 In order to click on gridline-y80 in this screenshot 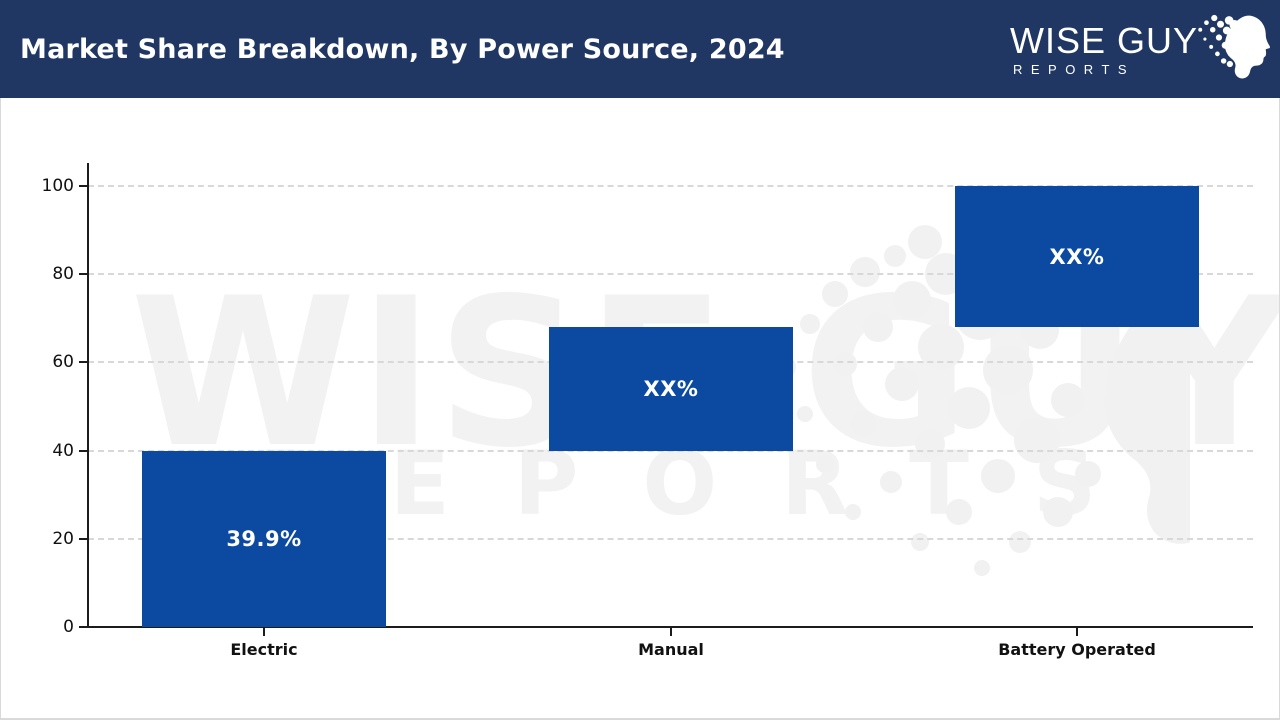, I will do `click(670, 274)`.